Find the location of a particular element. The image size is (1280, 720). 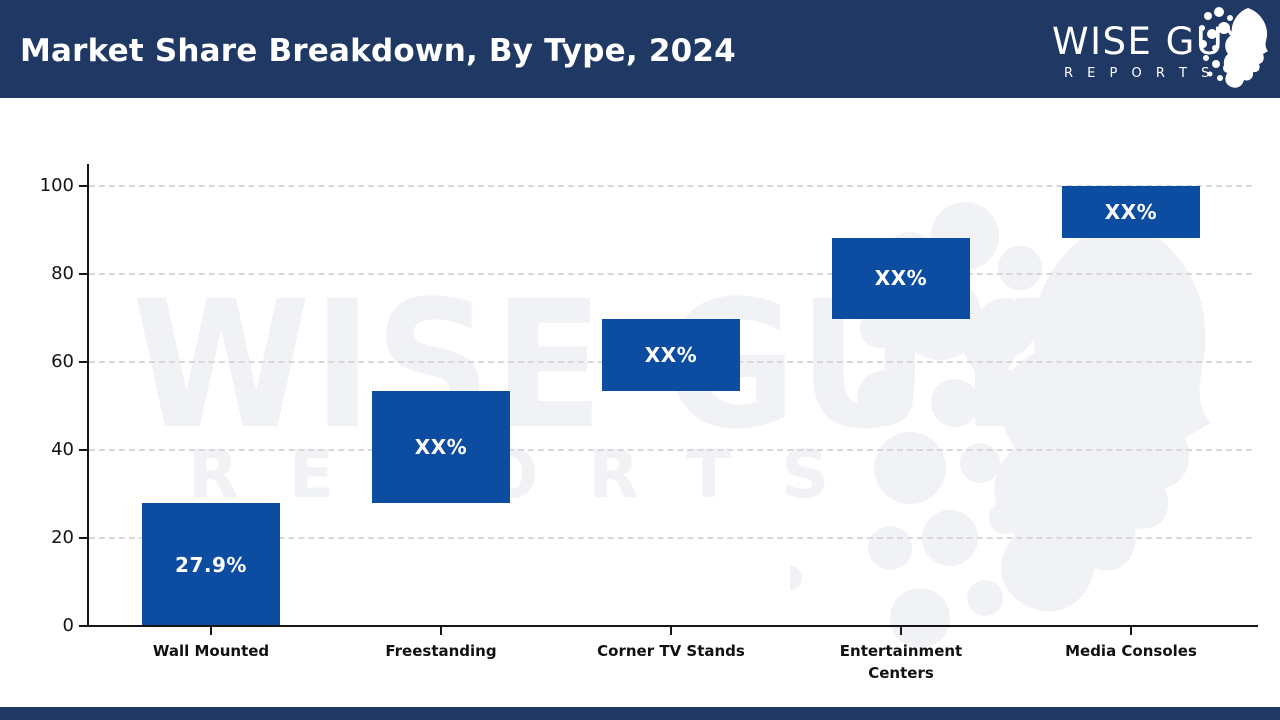

x-axis-line is located at coordinates (672, 626).